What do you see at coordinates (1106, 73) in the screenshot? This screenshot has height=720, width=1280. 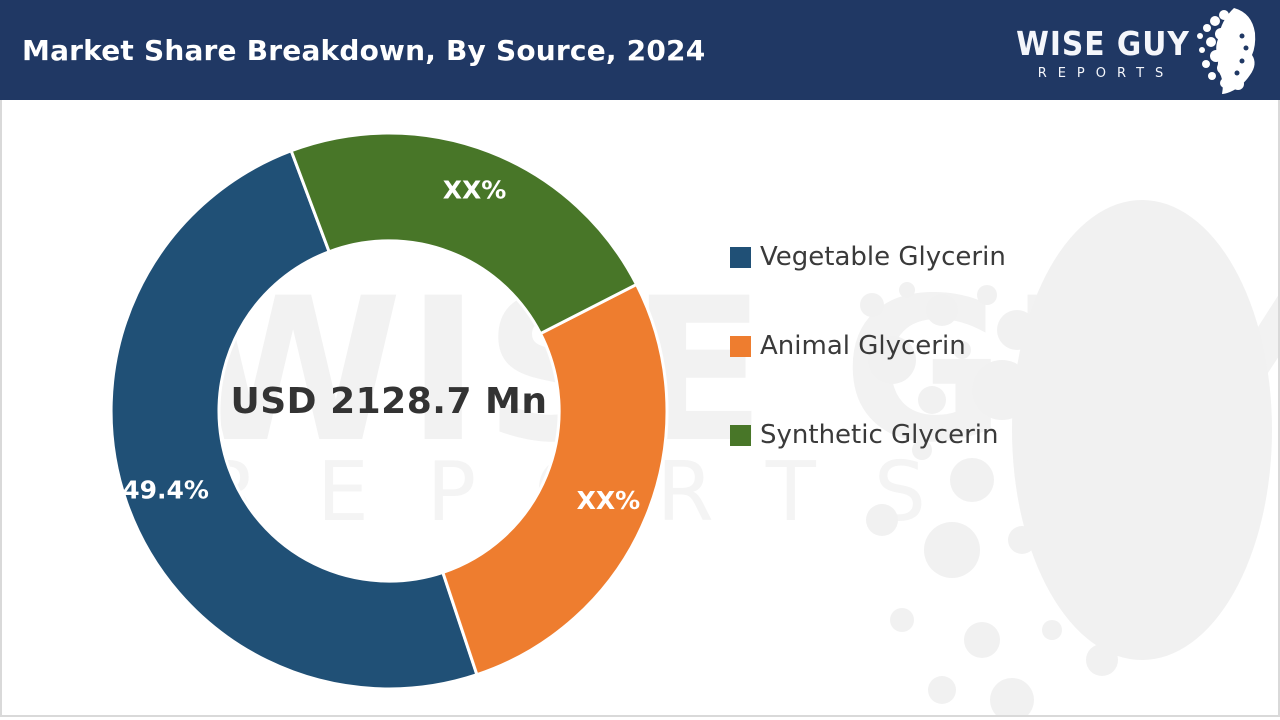 I see `brand-subtitle: REPORTS` at bounding box center [1106, 73].